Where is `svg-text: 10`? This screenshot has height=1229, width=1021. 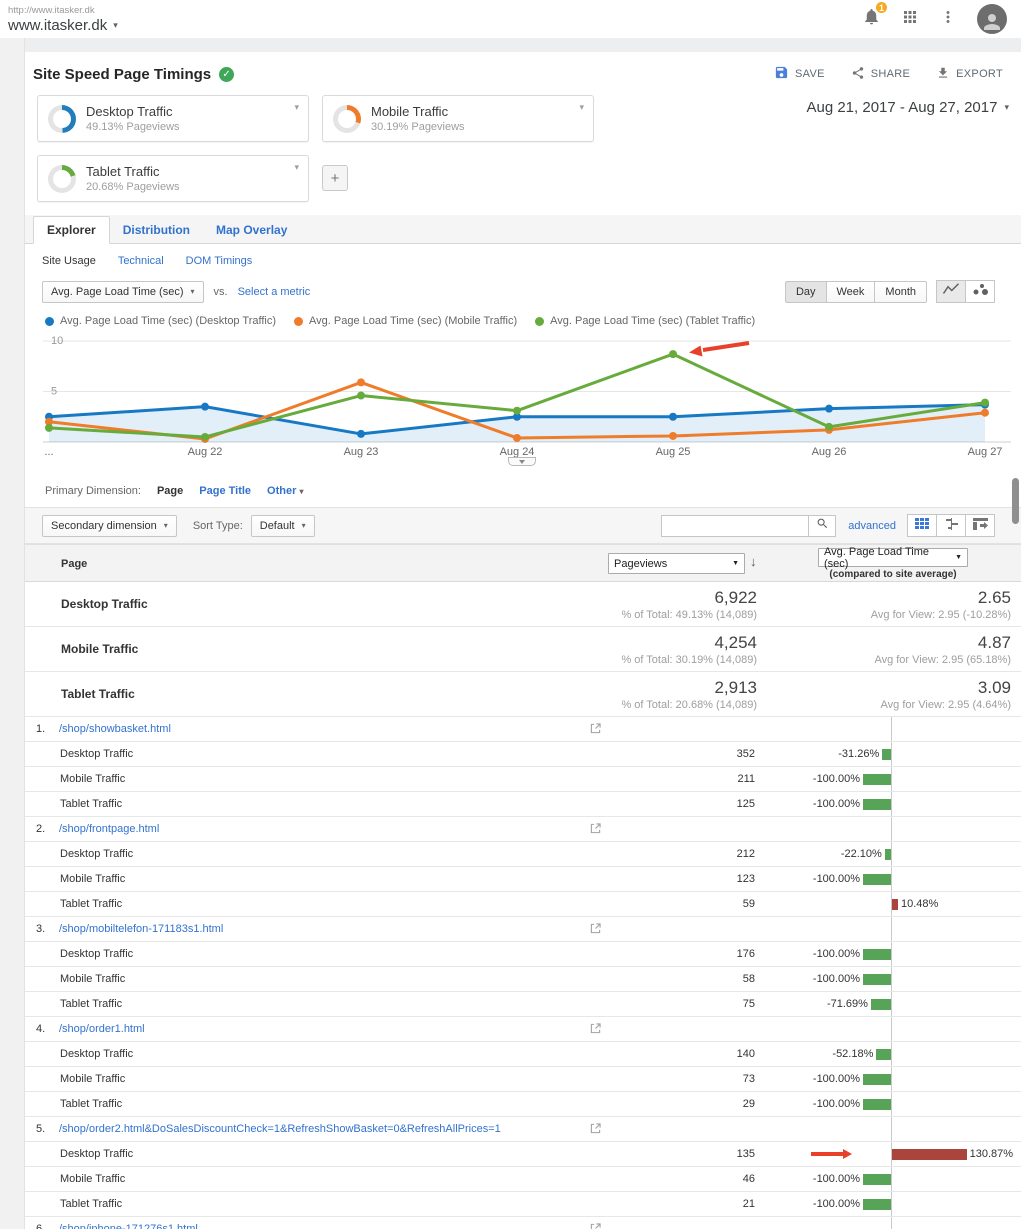 svg-text: 10 is located at coordinates (57, 341).